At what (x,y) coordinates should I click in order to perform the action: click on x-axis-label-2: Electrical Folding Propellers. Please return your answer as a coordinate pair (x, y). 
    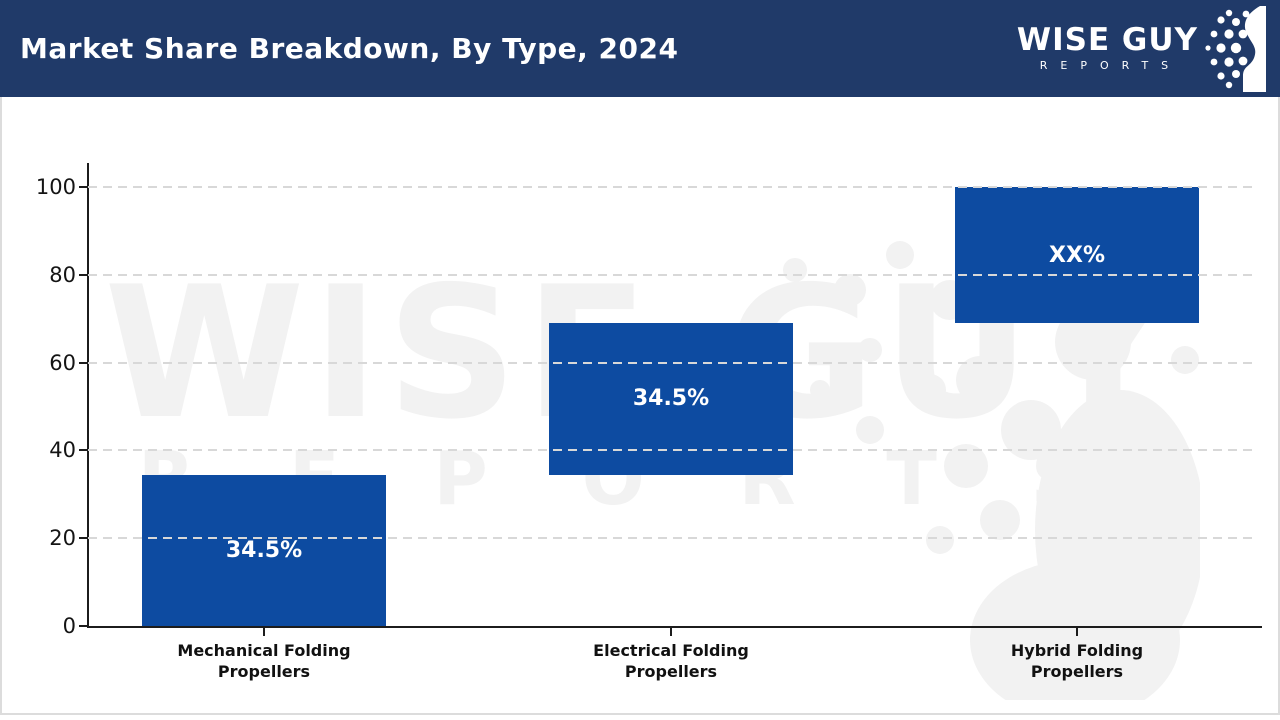
    Looking at the image, I should click on (671, 661).